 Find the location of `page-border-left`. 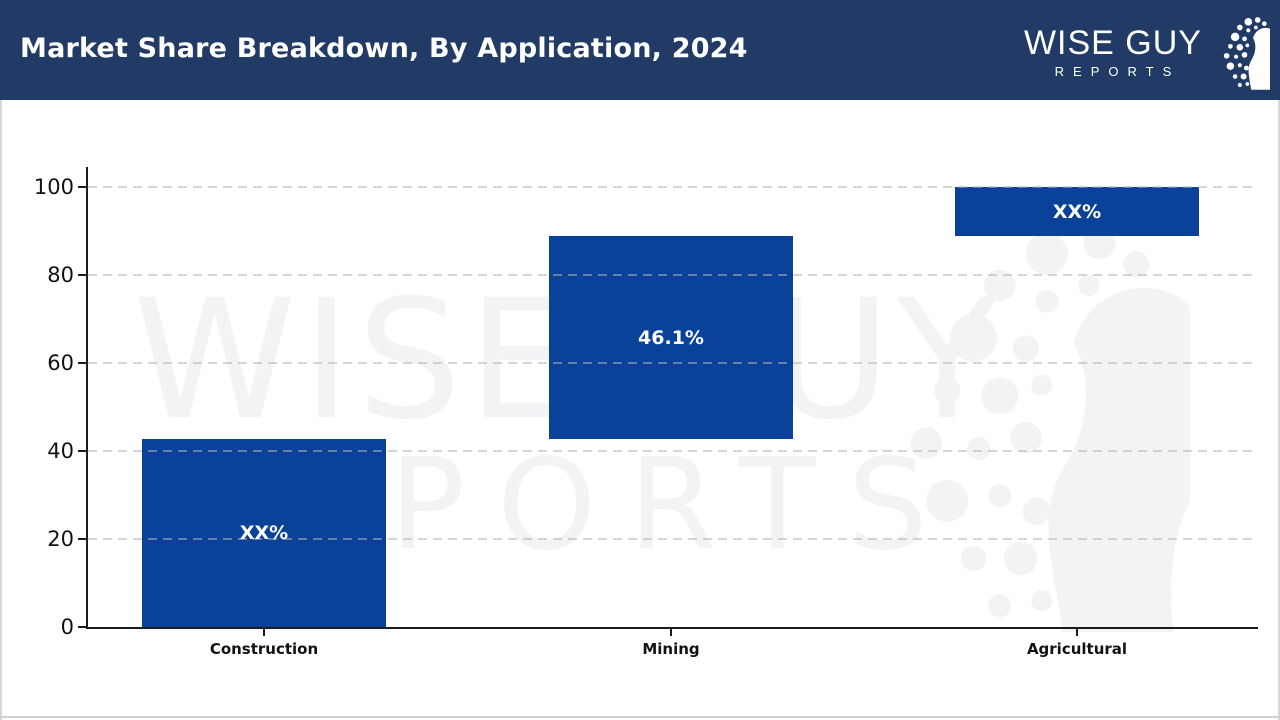

page-border-left is located at coordinates (1, 410).